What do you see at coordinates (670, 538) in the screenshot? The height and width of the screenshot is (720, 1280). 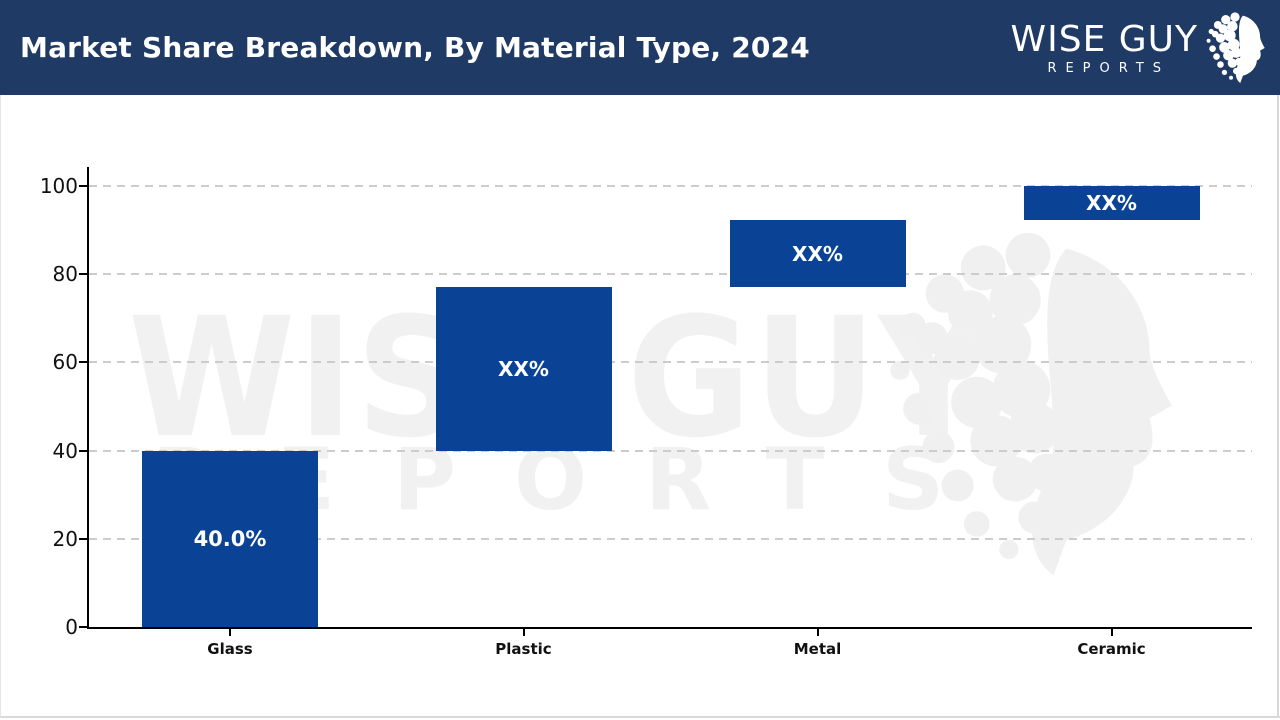 I see `gridline-y20` at bounding box center [670, 538].